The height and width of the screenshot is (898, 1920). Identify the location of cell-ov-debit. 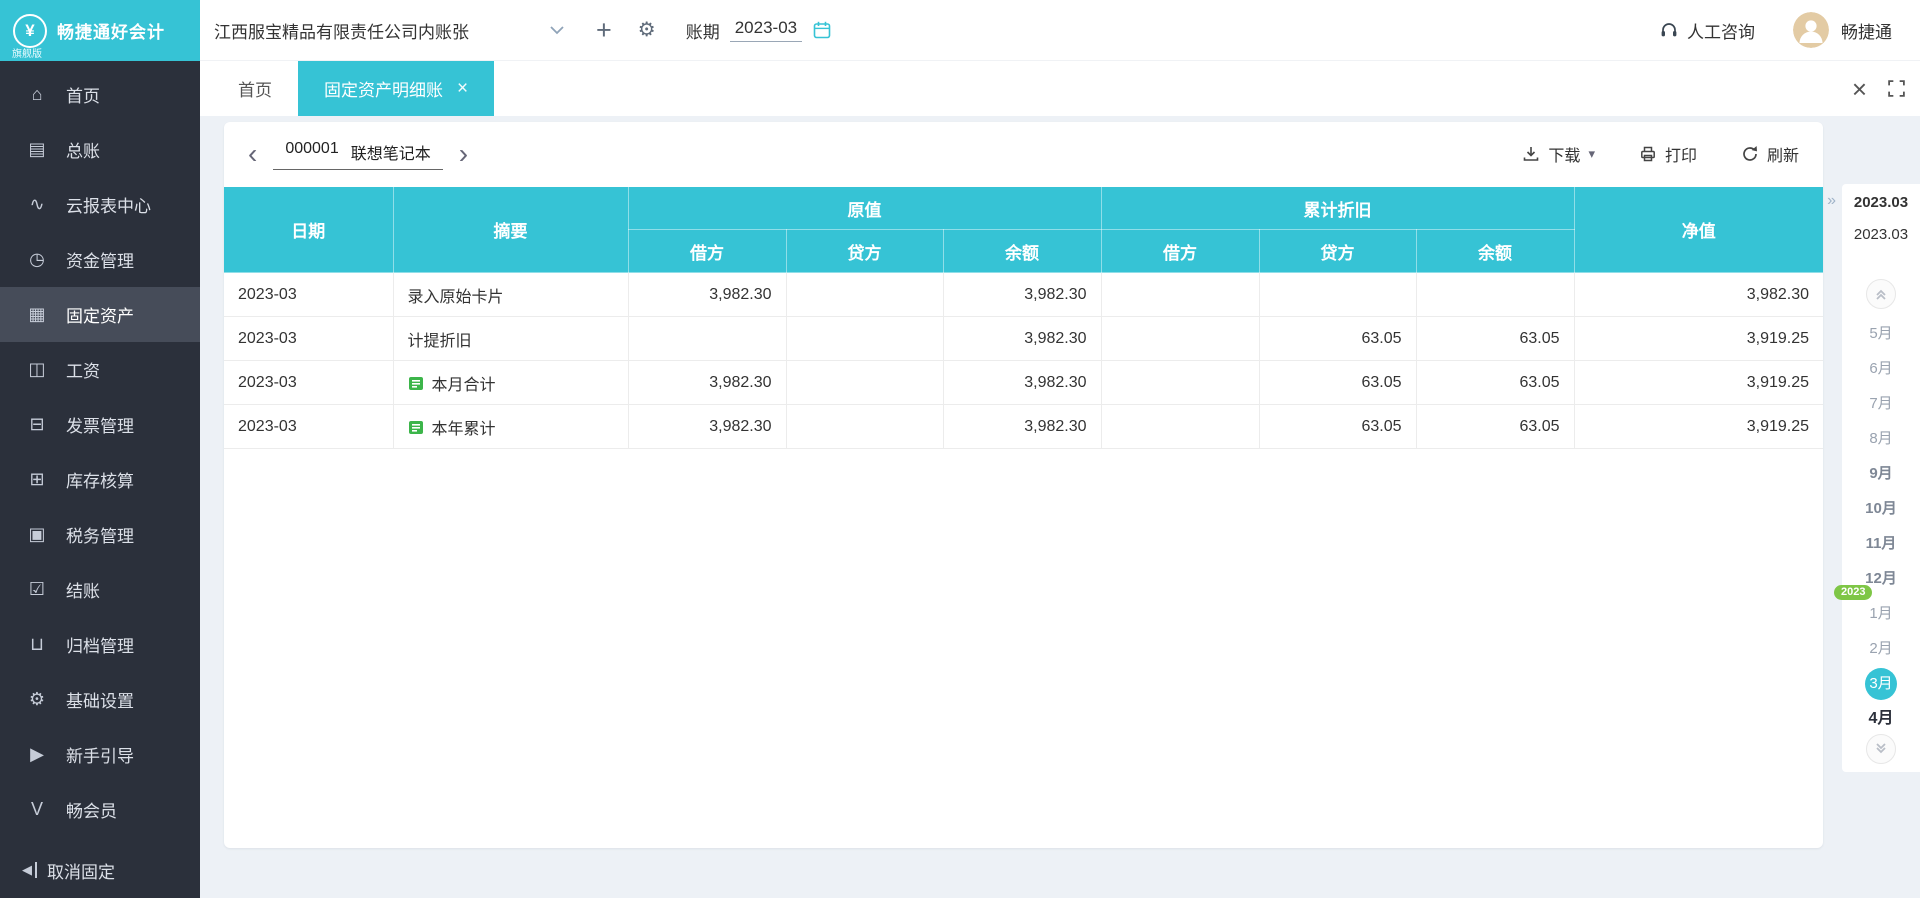
(707, 338).